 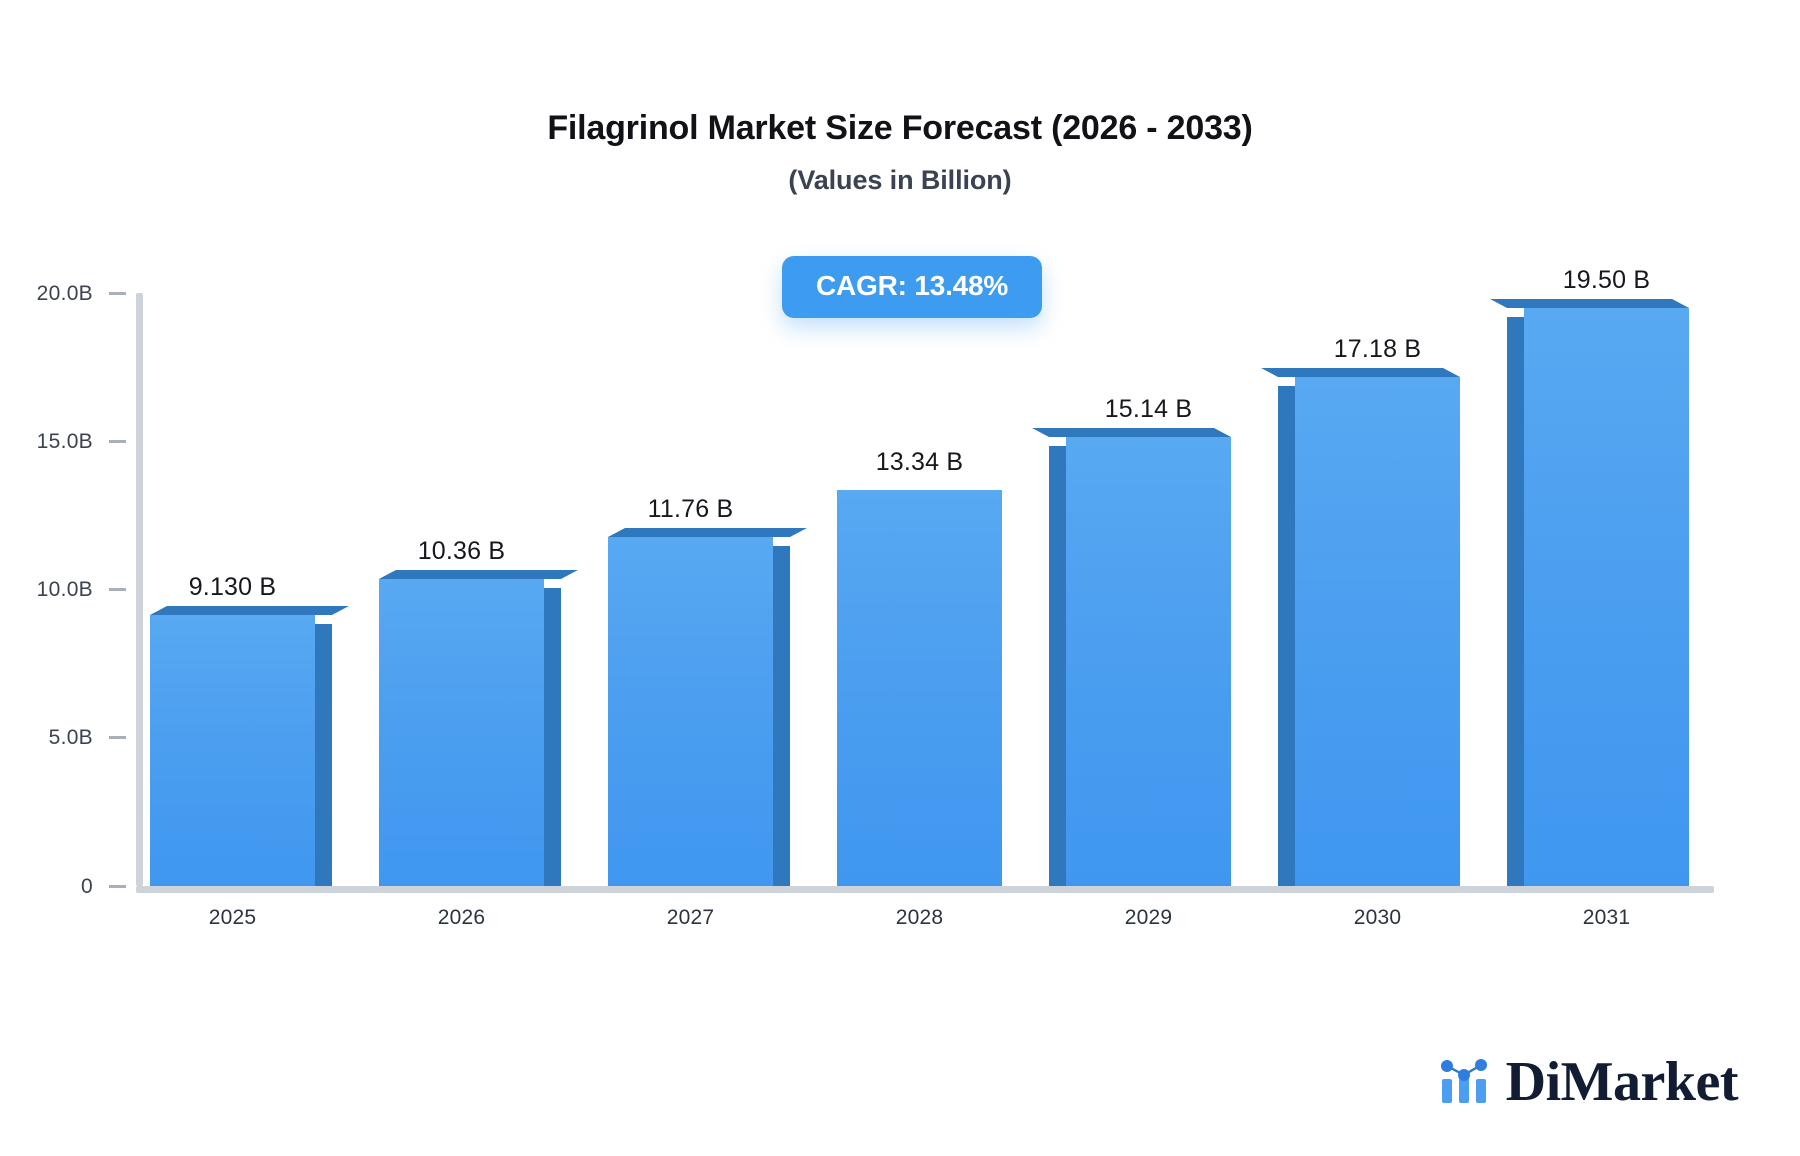 I want to click on x-axis-tick-label: 2029, so click(x=1148, y=917).